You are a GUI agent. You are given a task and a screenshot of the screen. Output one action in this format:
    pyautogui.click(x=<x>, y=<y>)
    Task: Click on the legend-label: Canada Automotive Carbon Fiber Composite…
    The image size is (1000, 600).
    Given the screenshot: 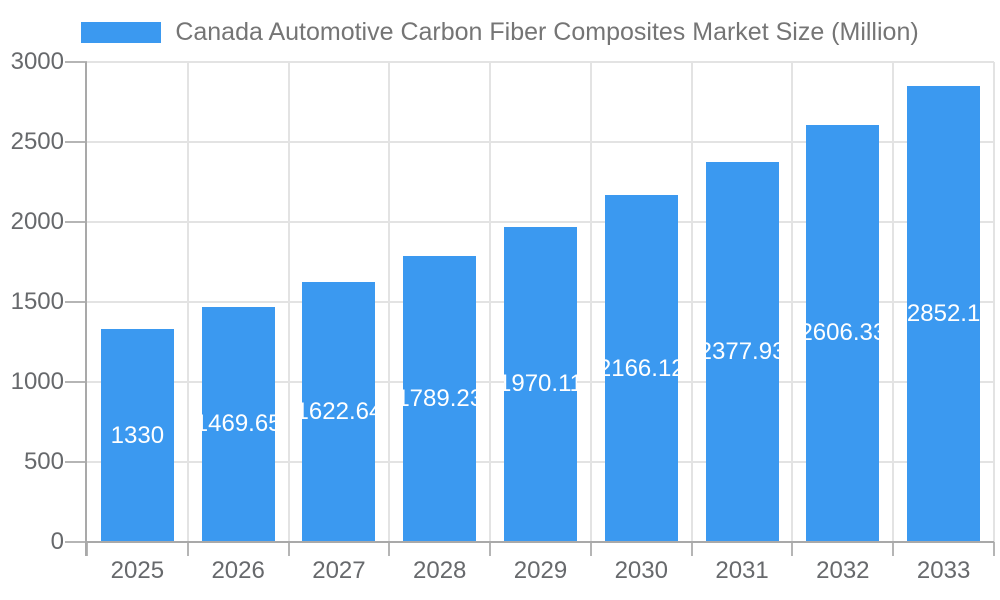 What is the action you would take?
    pyautogui.click(x=547, y=32)
    